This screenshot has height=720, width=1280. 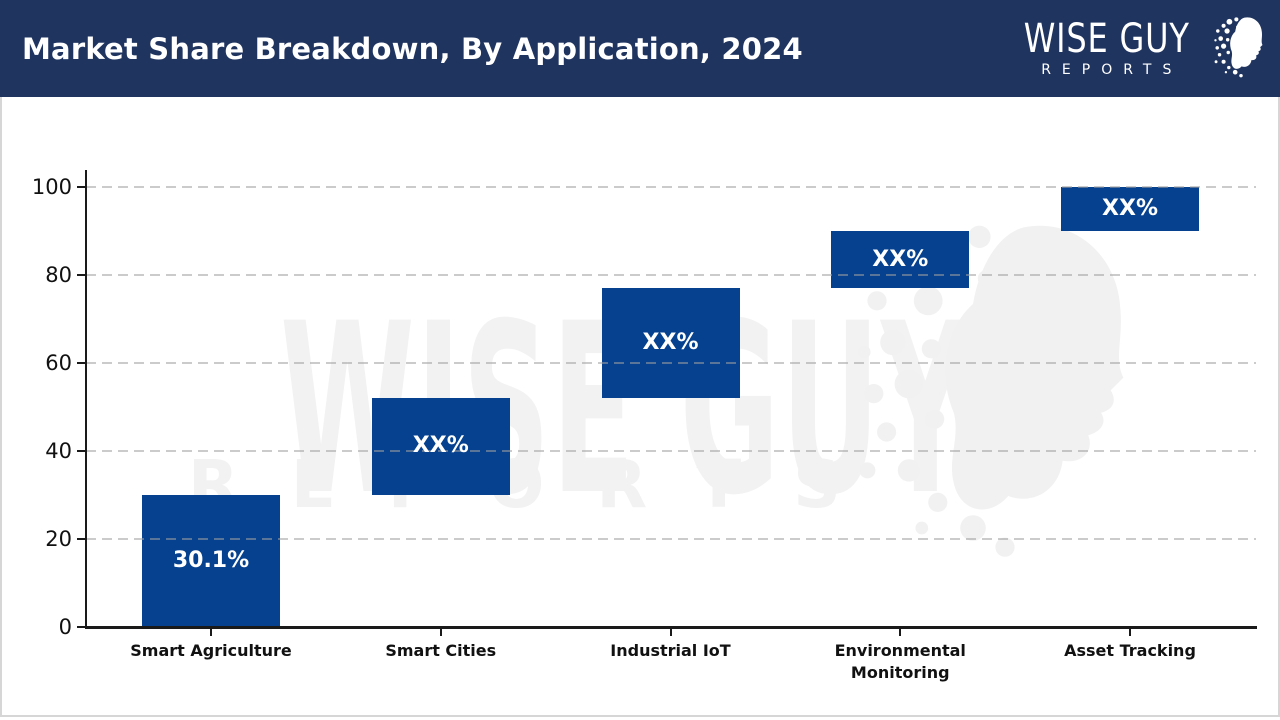 What do you see at coordinates (671, 627) in the screenshot?
I see `x-axis-line` at bounding box center [671, 627].